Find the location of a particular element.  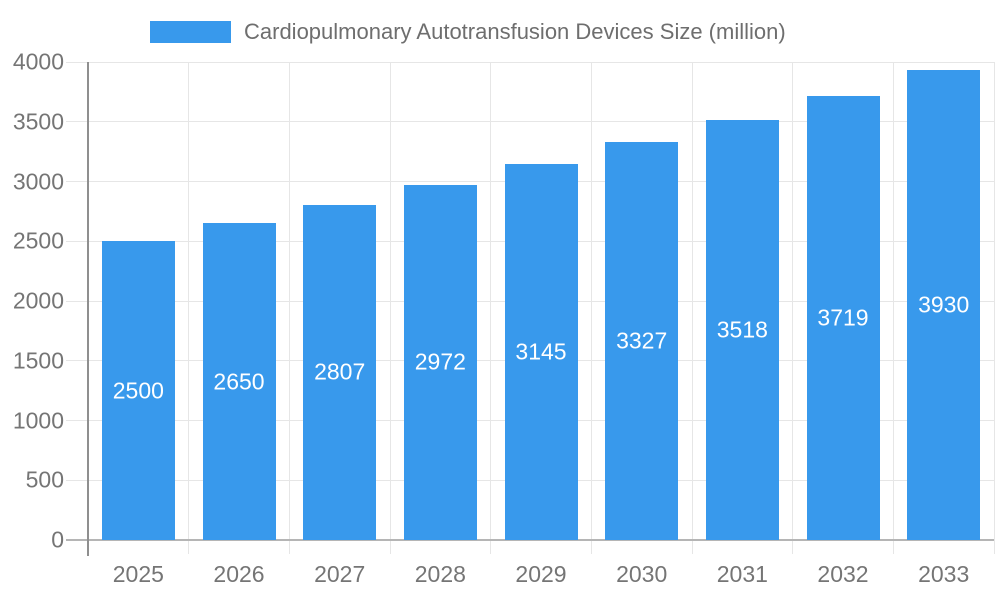

bar: 3327 is located at coordinates (642, 341).